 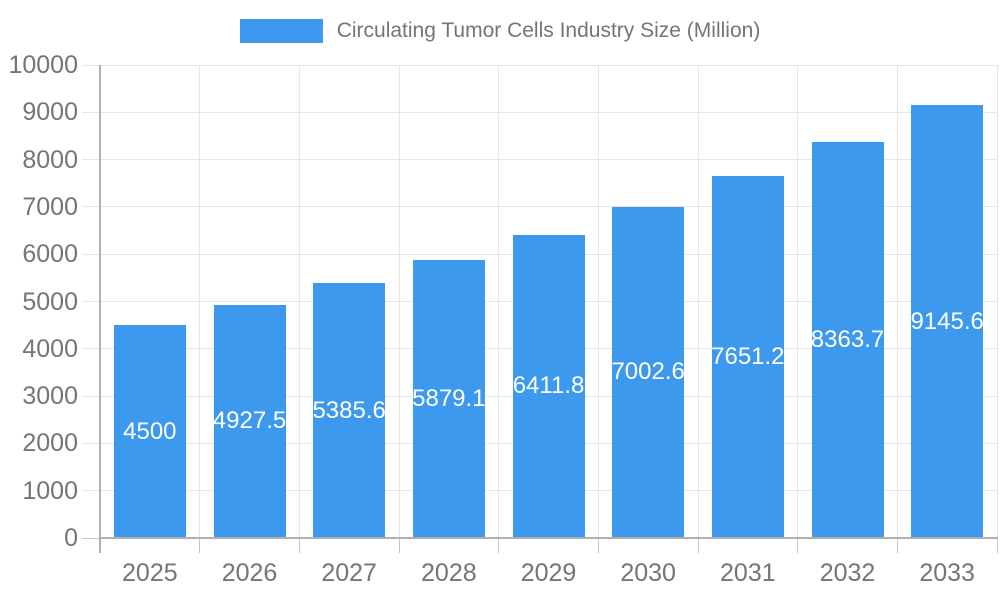 I want to click on bar-value-label: 5385.6, so click(x=349, y=410).